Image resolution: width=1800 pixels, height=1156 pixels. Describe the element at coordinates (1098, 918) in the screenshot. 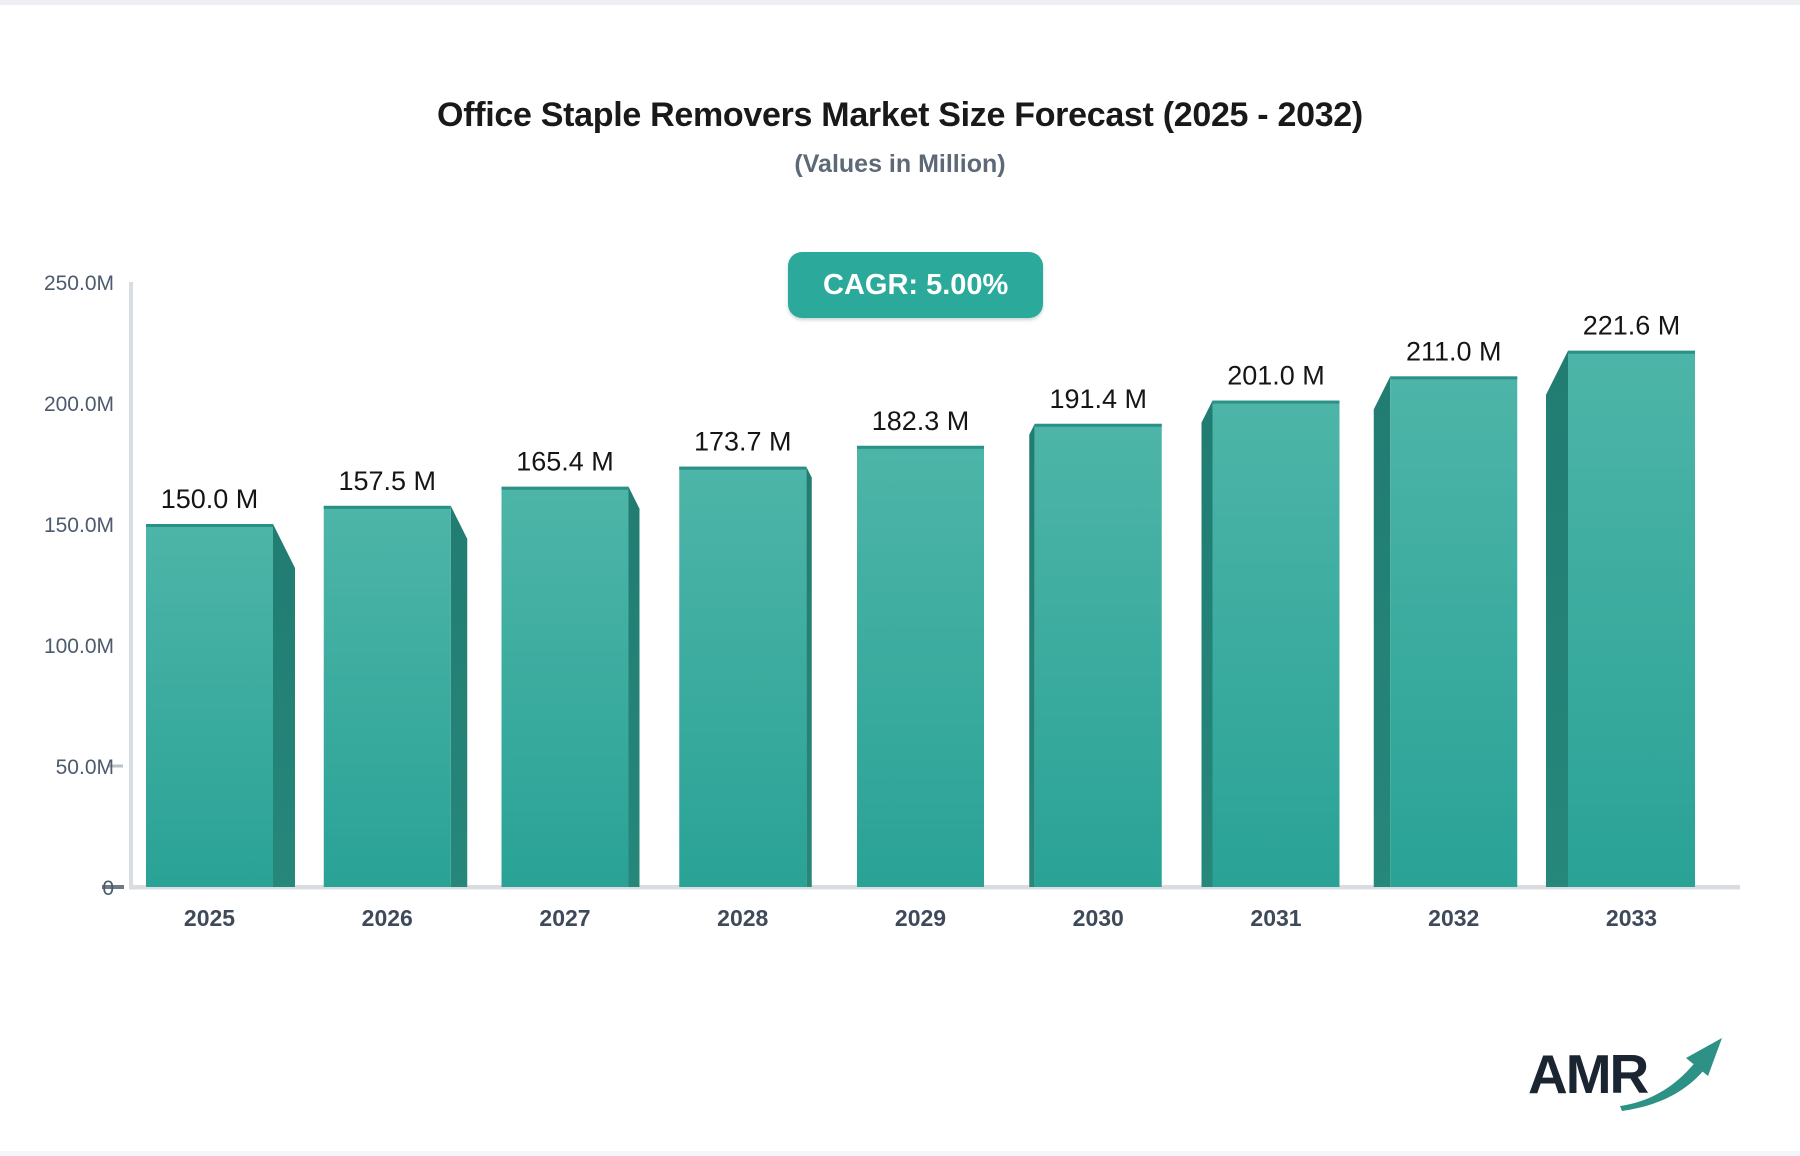

I see `x-axis-label: 2030` at that location.